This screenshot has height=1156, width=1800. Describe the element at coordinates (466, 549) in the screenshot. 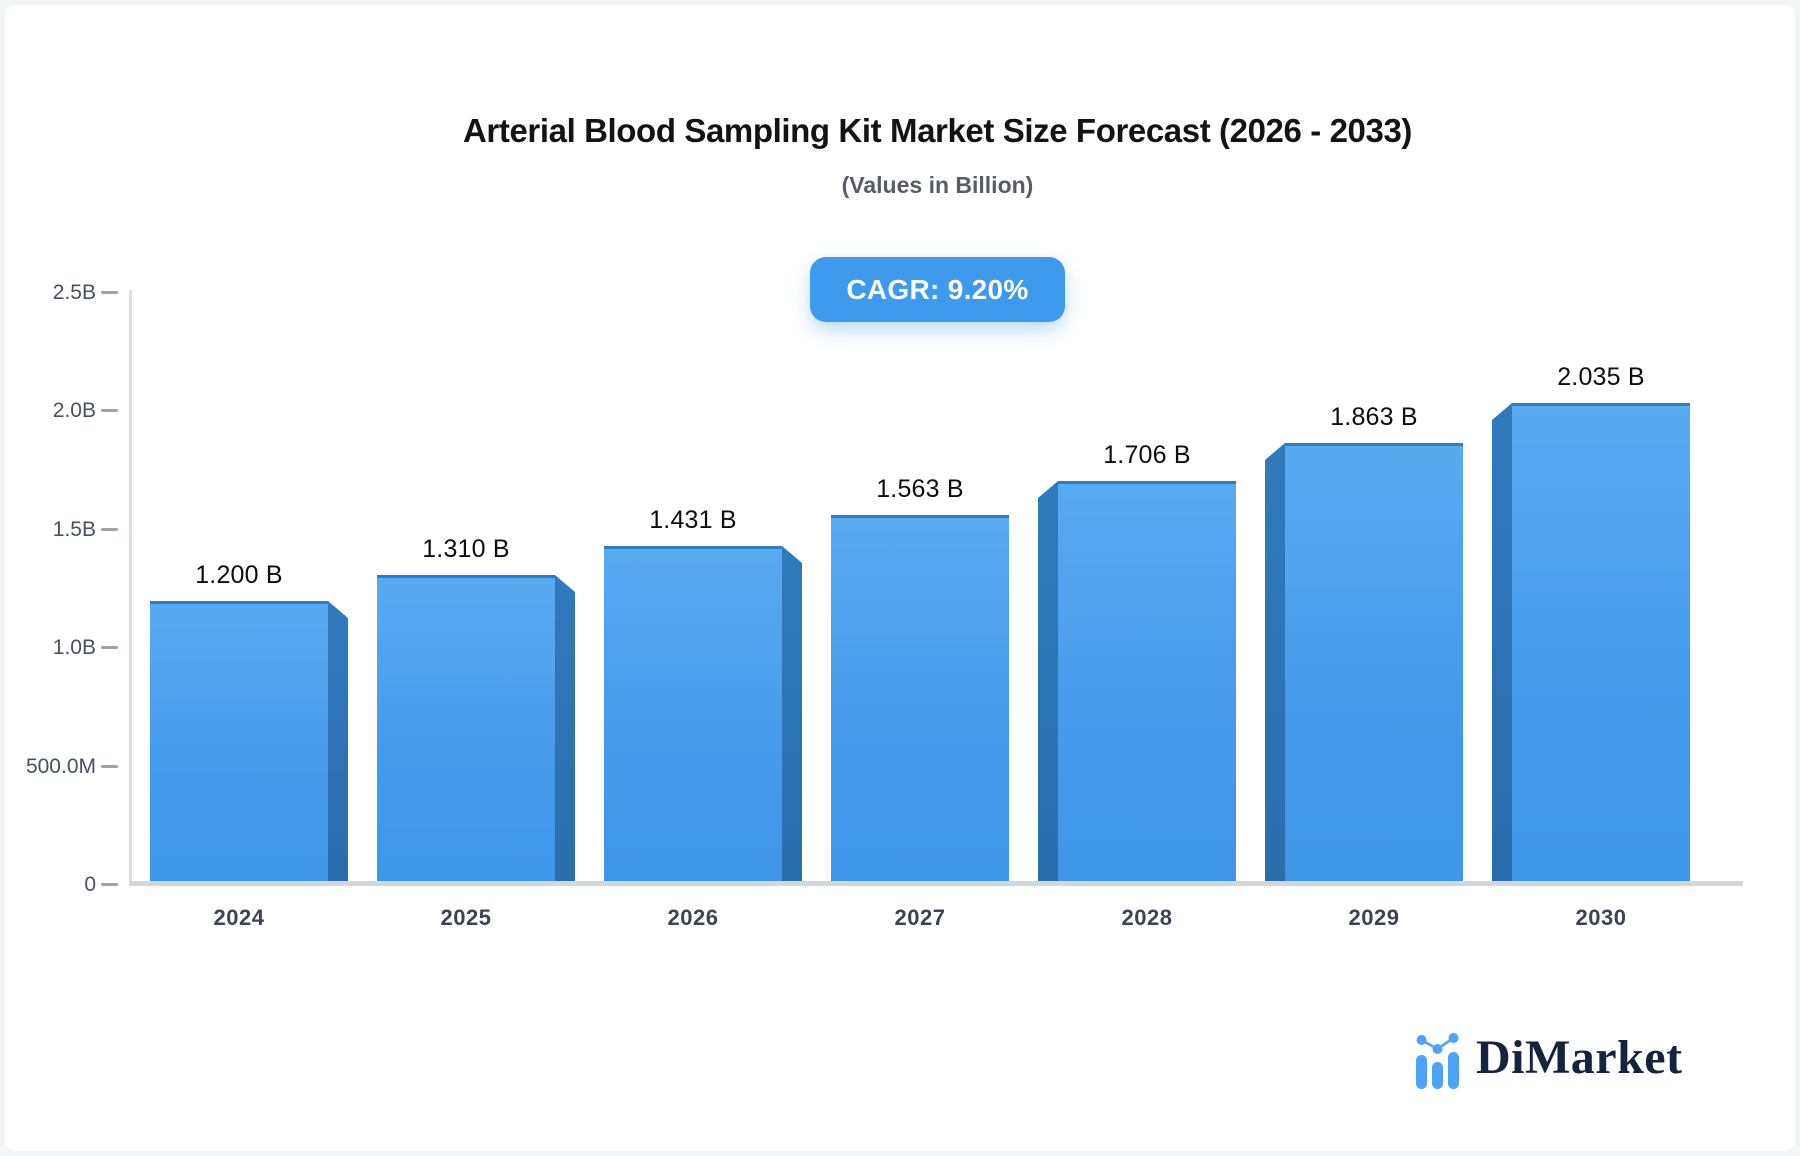

I see `bar-value-label: 1.310 B` at that location.